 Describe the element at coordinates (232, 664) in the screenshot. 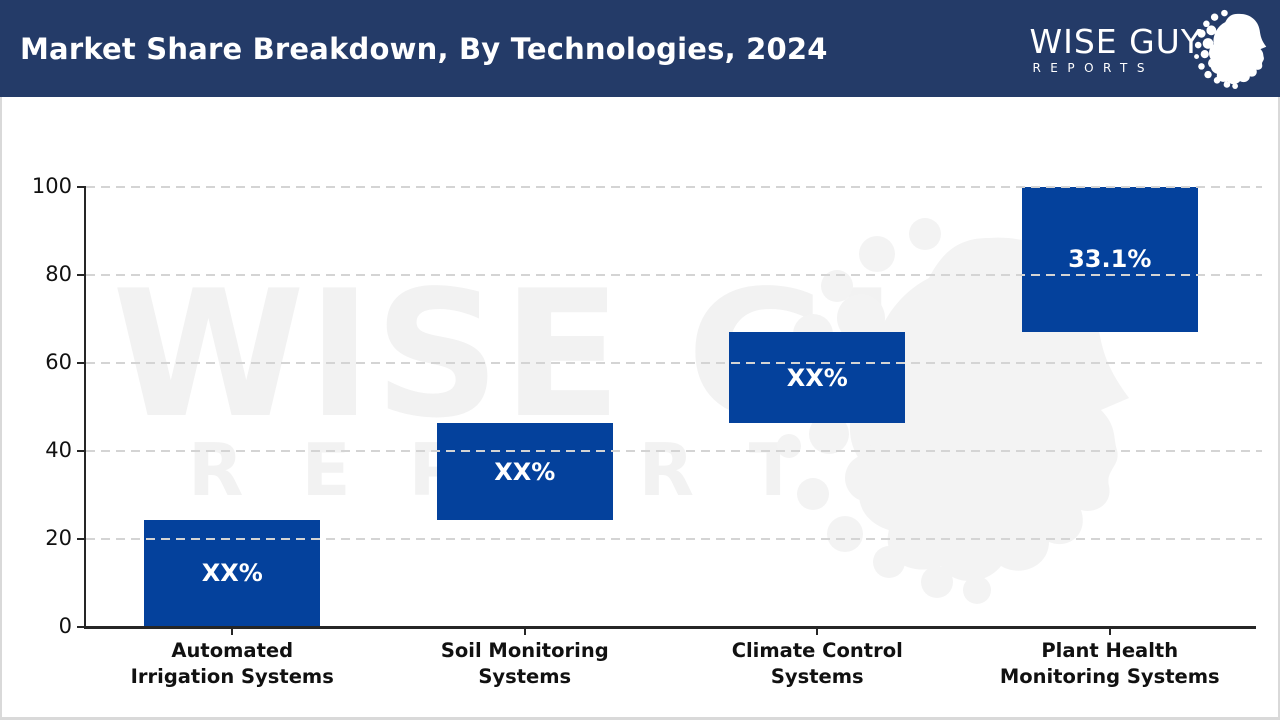

I see `x-category-label: Automated Irrigation Systems` at that location.